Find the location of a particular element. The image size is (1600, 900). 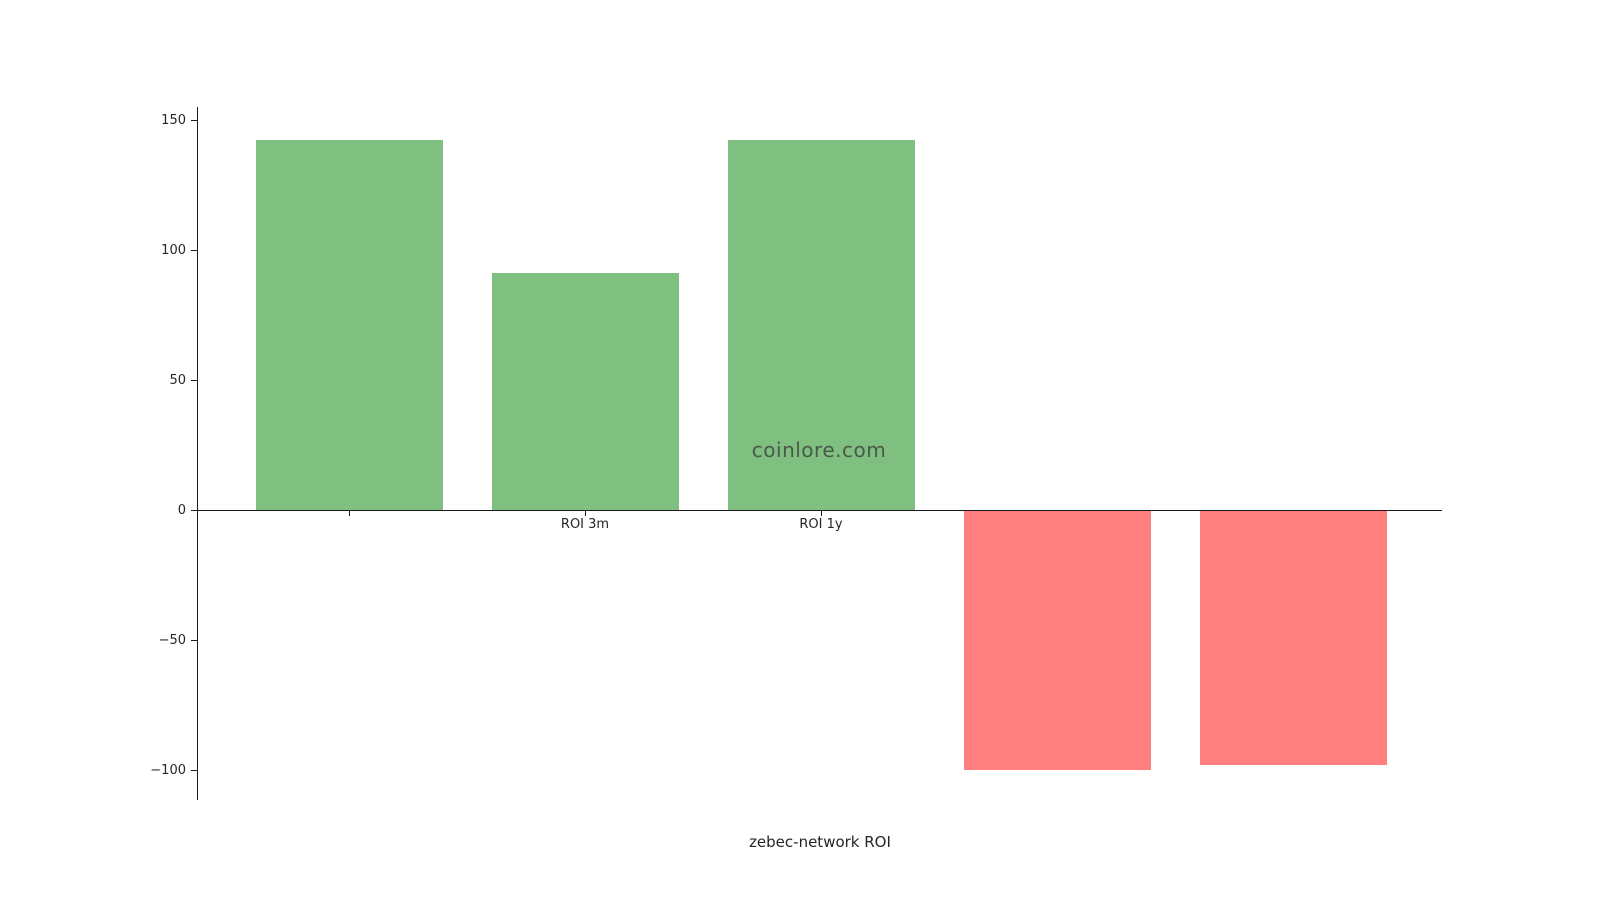

y-tick-label: 150 is located at coordinates (173, 120).